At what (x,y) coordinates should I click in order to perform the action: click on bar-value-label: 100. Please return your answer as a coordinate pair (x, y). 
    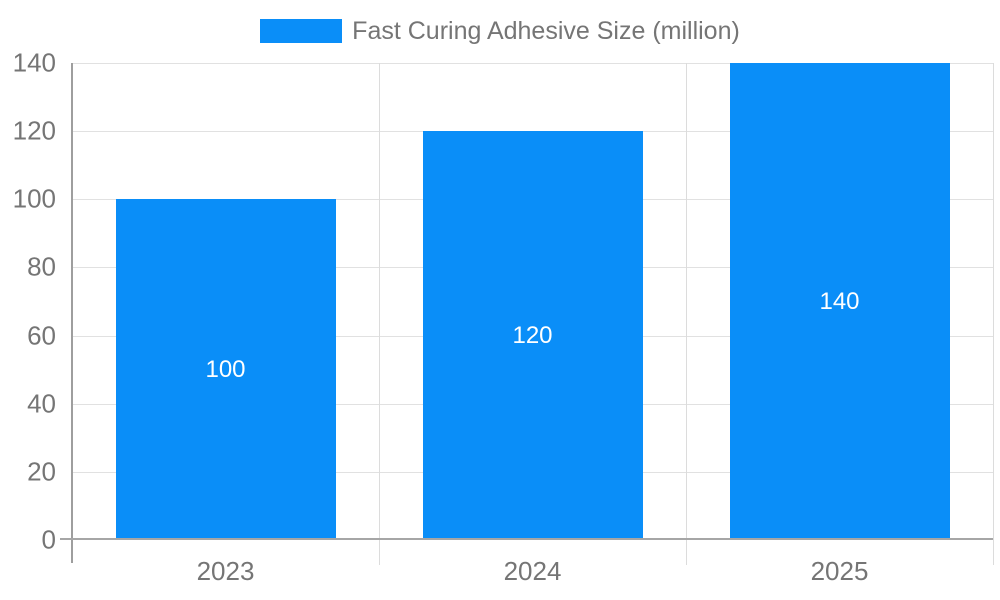
    Looking at the image, I should click on (225, 369).